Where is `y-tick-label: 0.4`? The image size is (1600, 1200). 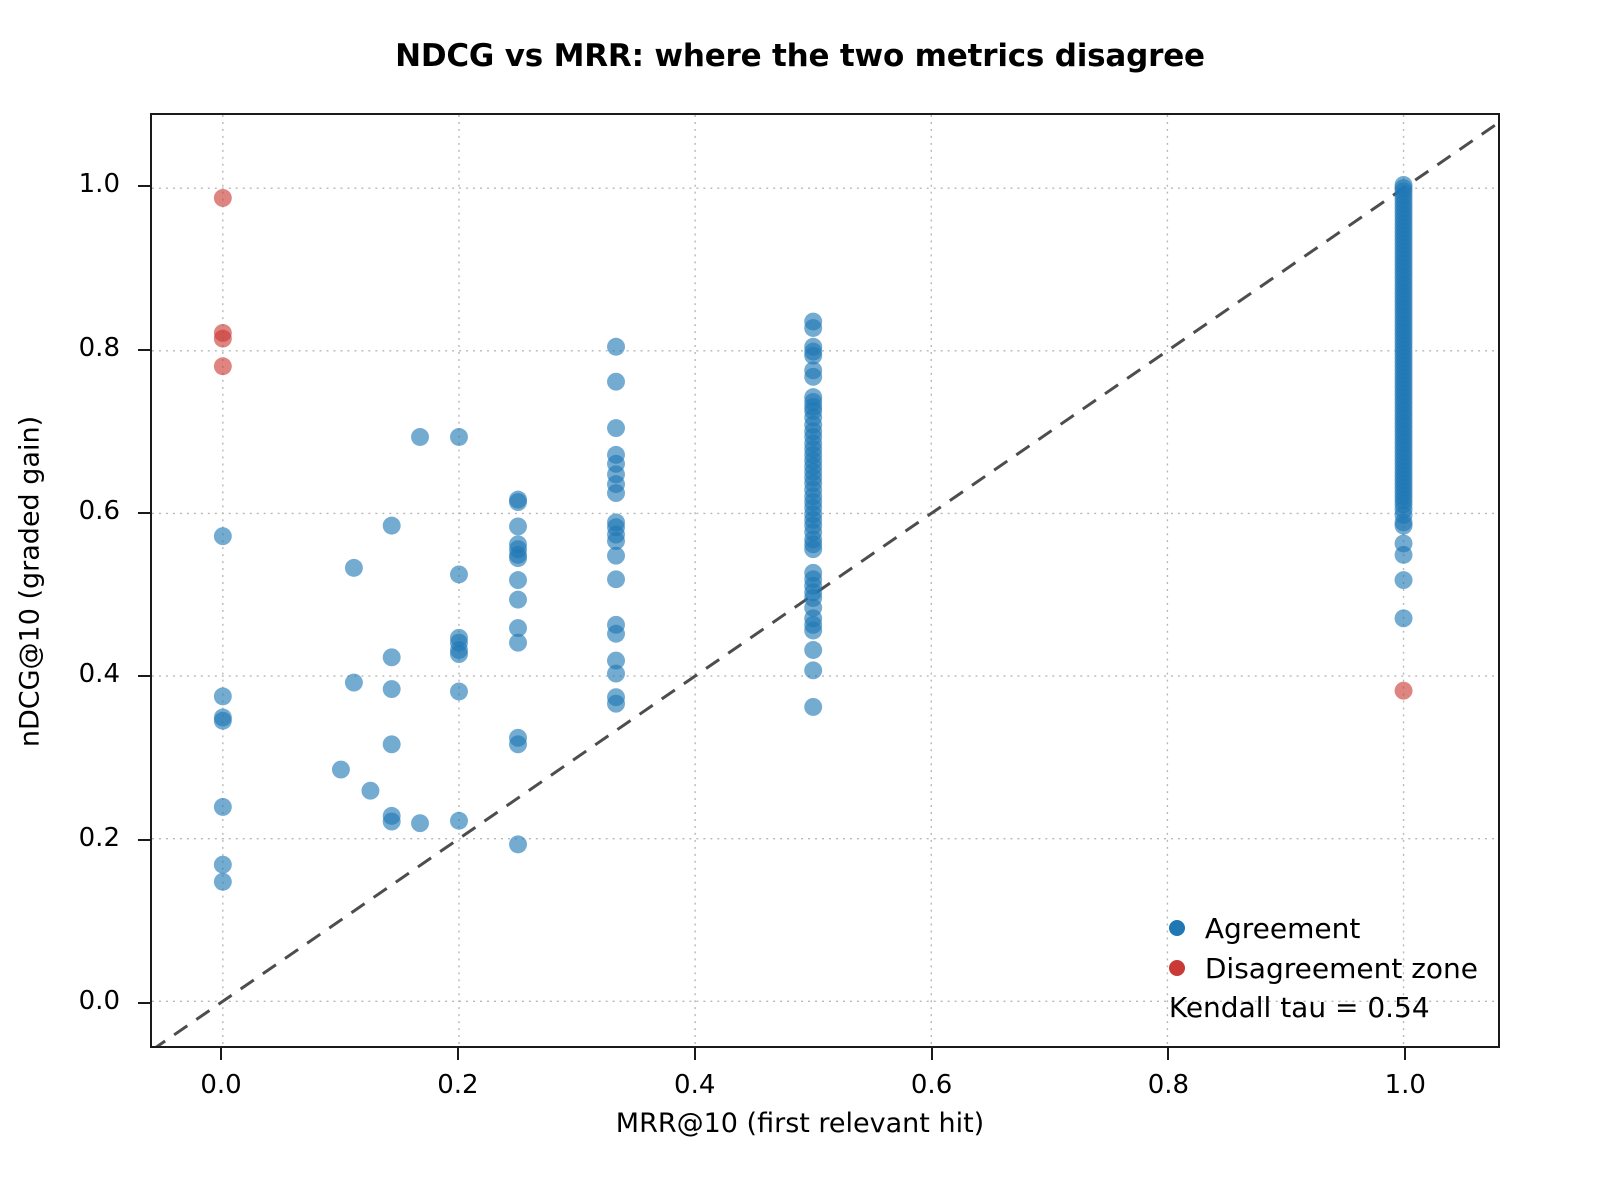
y-tick-label: 0.4 is located at coordinates (99, 674).